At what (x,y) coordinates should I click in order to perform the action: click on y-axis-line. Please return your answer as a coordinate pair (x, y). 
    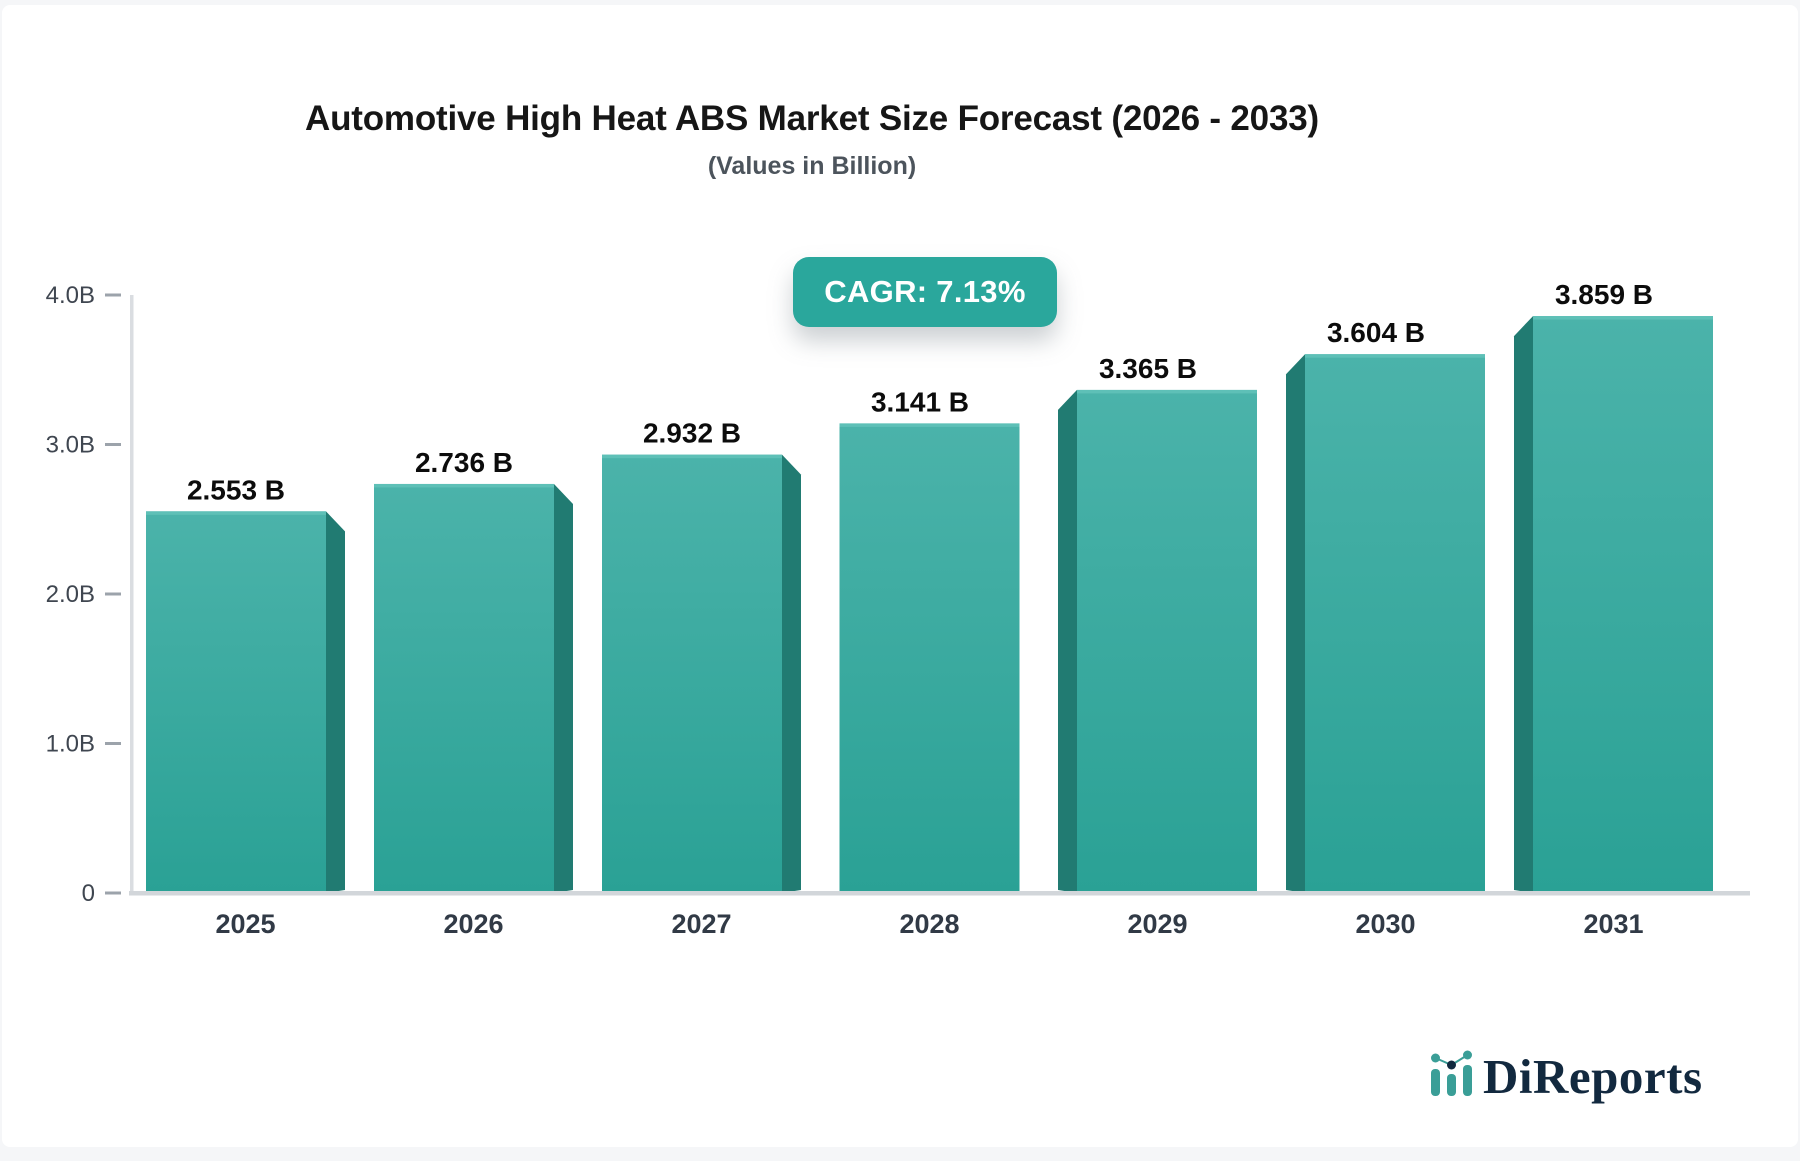
    Looking at the image, I should click on (132, 594).